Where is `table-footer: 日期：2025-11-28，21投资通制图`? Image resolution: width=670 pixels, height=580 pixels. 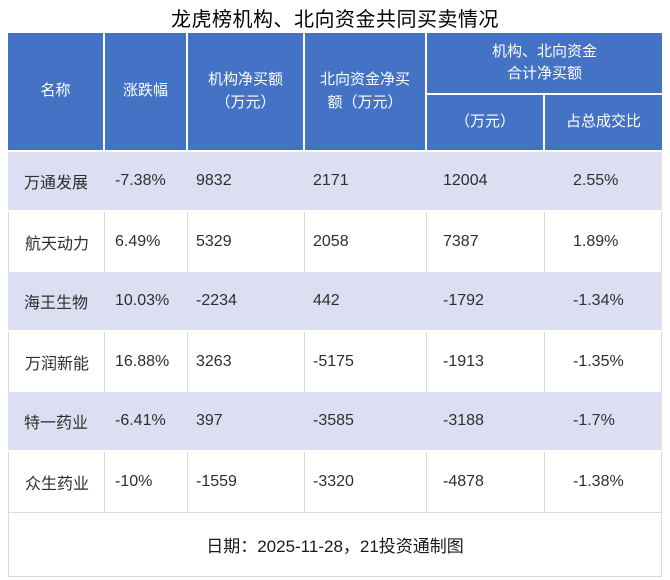 table-footer: 日期：2025-11-28，21投资通制图 is located at coordinates (335, 544).